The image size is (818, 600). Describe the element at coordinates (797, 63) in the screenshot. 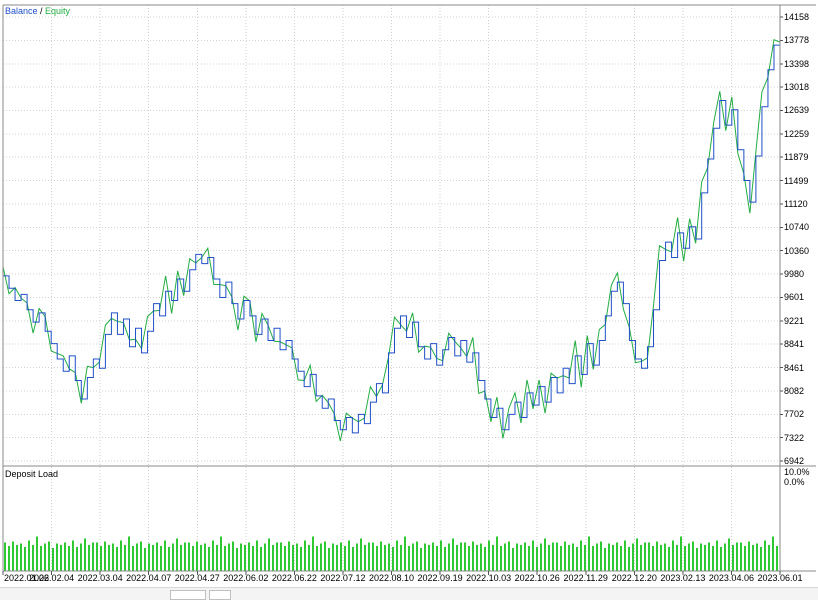

I see `y-axis-label: 13398` at that location.